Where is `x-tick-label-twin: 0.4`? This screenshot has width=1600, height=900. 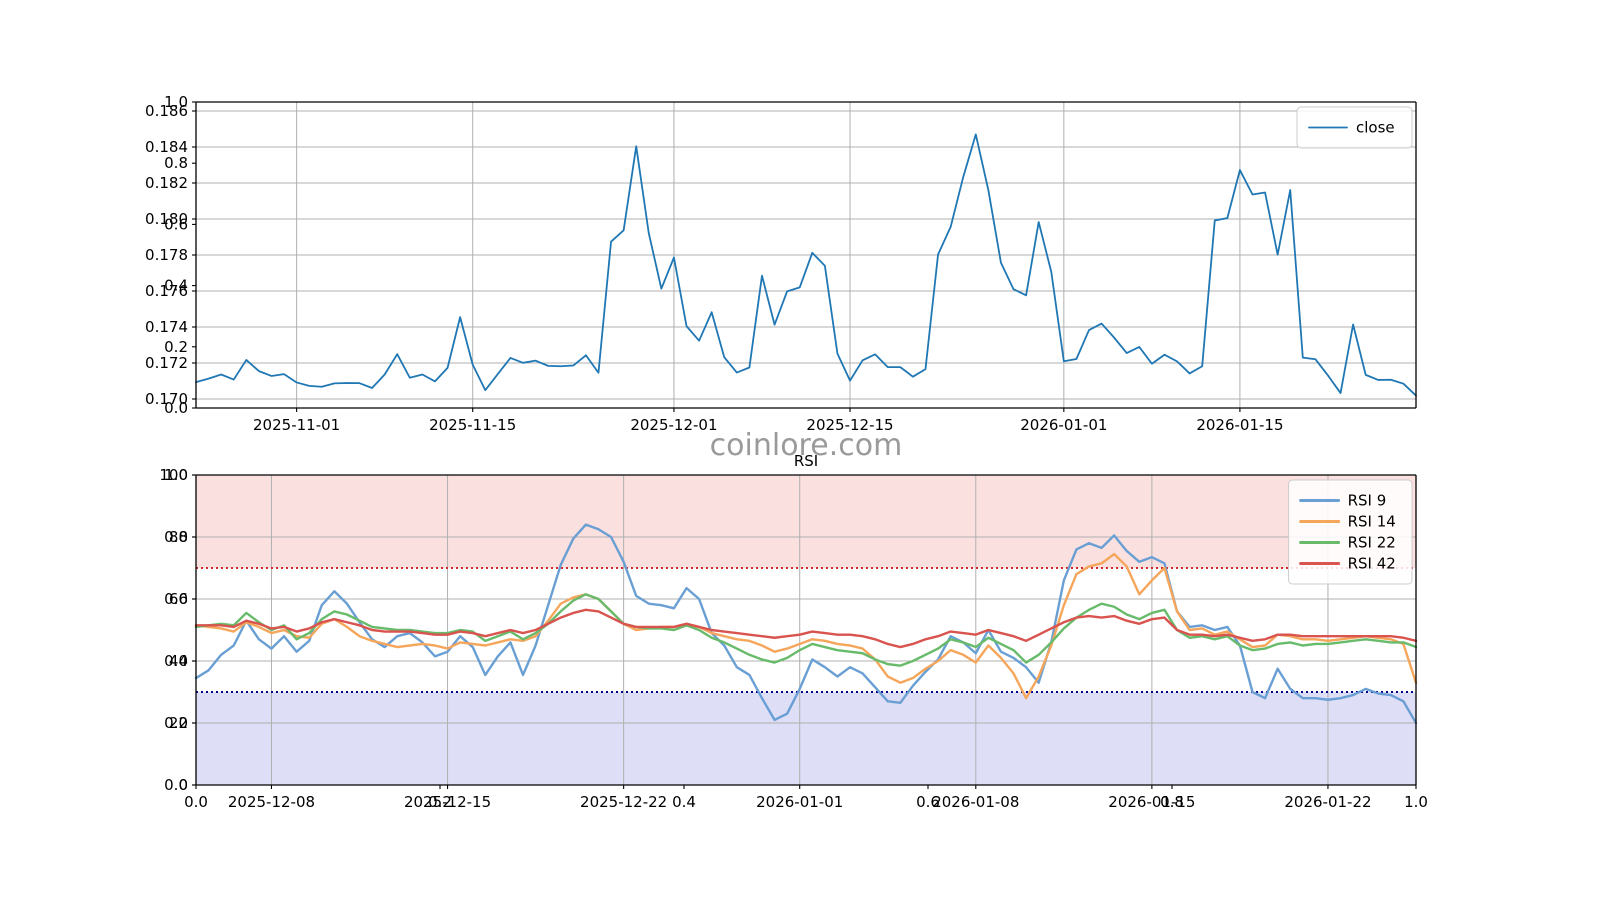
x-tick-label-twin: 0.4 is located at coordinates (684, 802).